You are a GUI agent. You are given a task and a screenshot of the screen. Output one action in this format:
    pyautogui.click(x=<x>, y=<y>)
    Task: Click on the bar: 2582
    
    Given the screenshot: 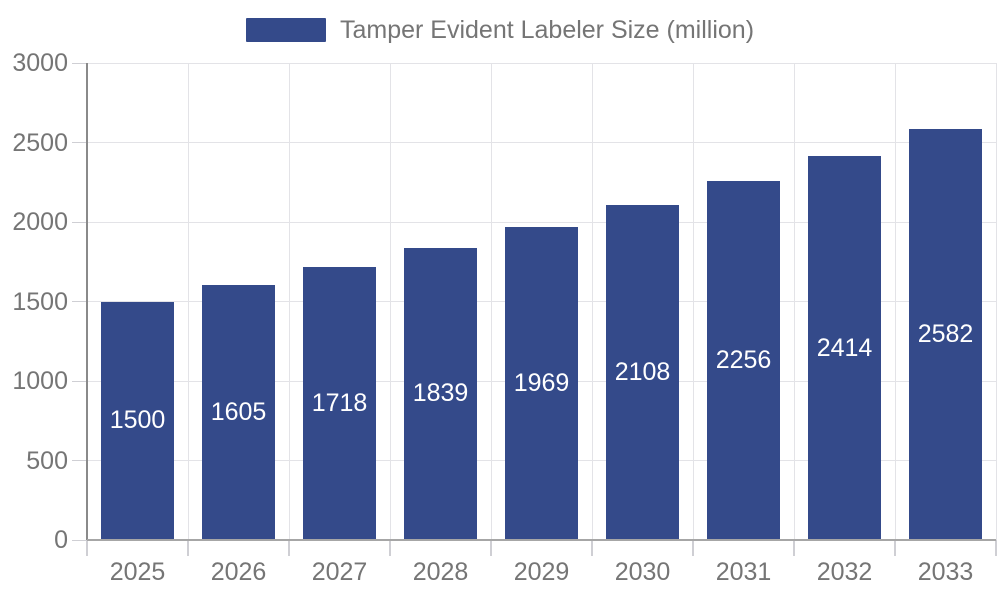 What is the action you would take?
    pyautogui.click(x=945, y=334)
    